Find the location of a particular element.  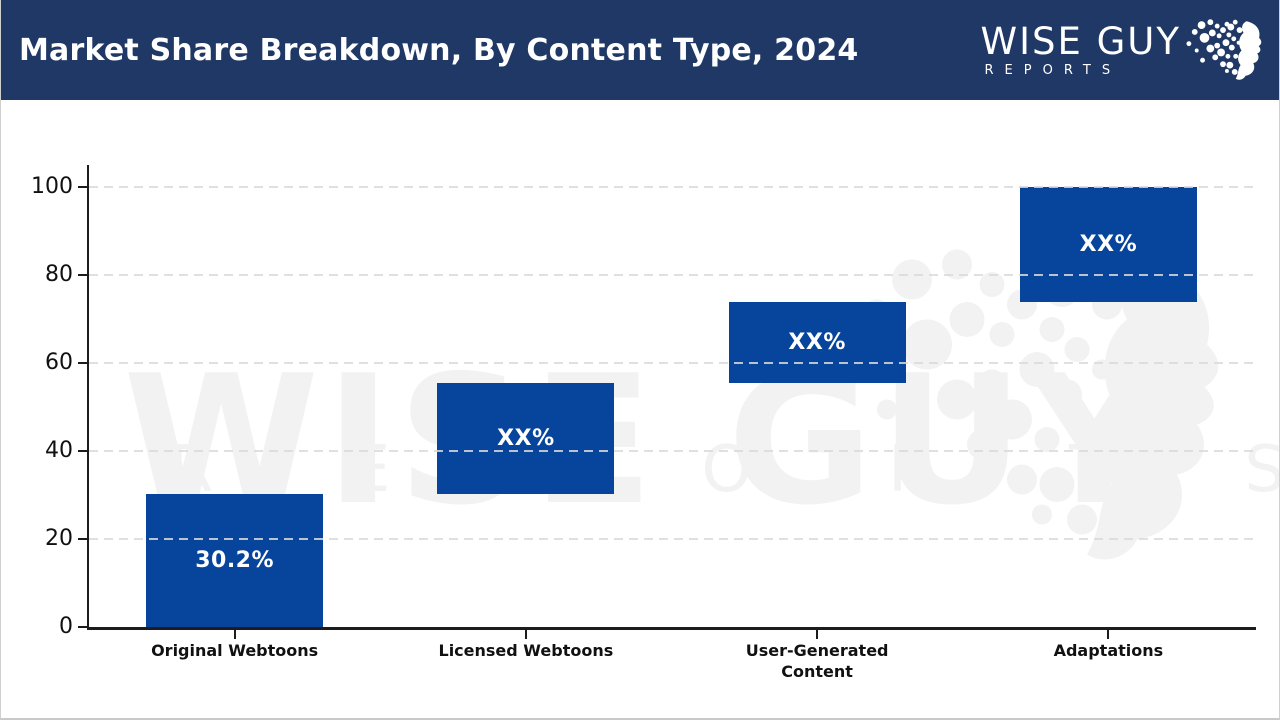

bar-user-generated-content: XX% is located at coordinates (817, 342).